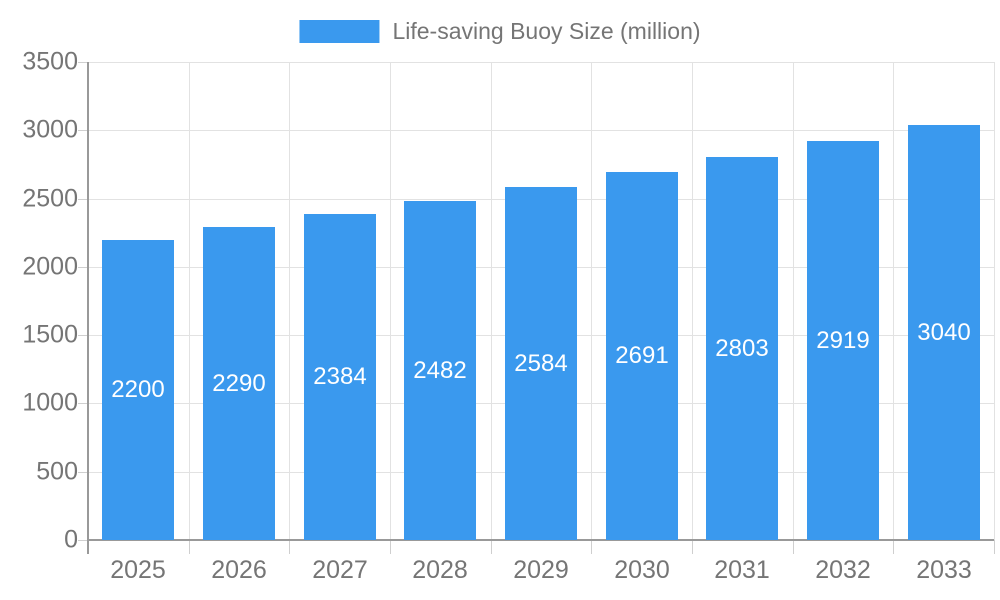  Describe the element at coordinates (138, 570) in the screenshot. I see `x-axis-tick-label: 2025` at that location.